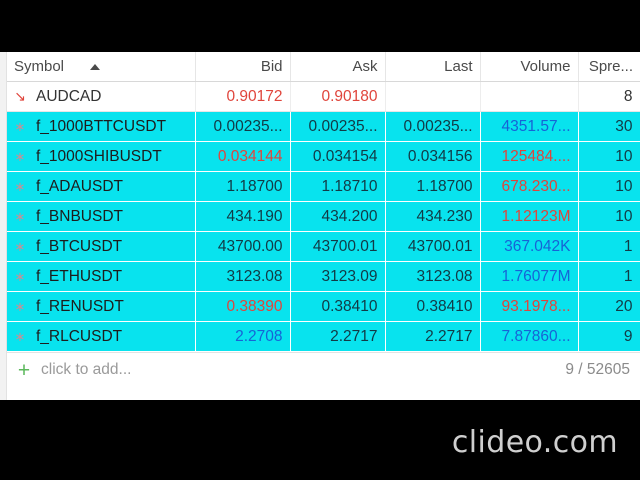 The width and height of the screenshot is (640, 480). Describe the element at coordinates (243, 306) in the screenshot. I see `cell-bid: 0.38390` at that location.